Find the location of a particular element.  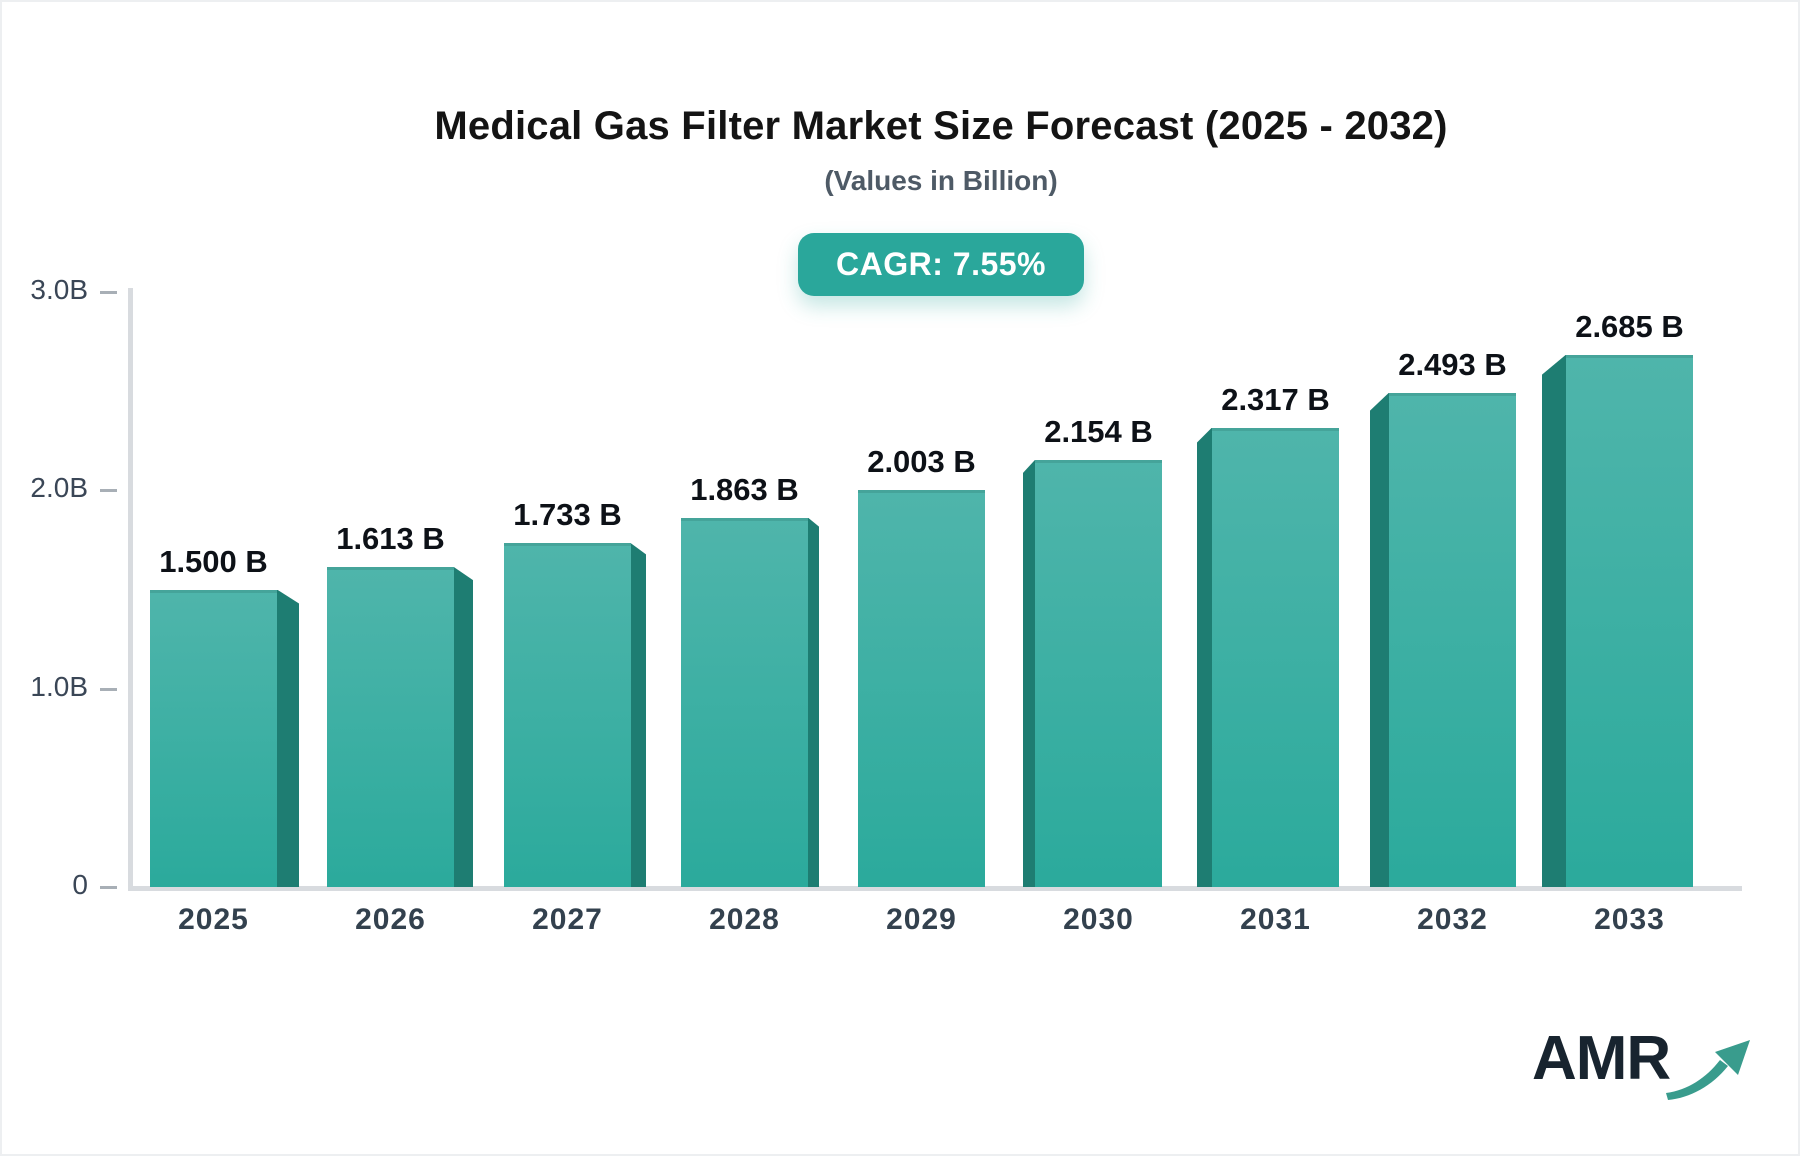

bar-2030 is located at coordinates (1098, 673).